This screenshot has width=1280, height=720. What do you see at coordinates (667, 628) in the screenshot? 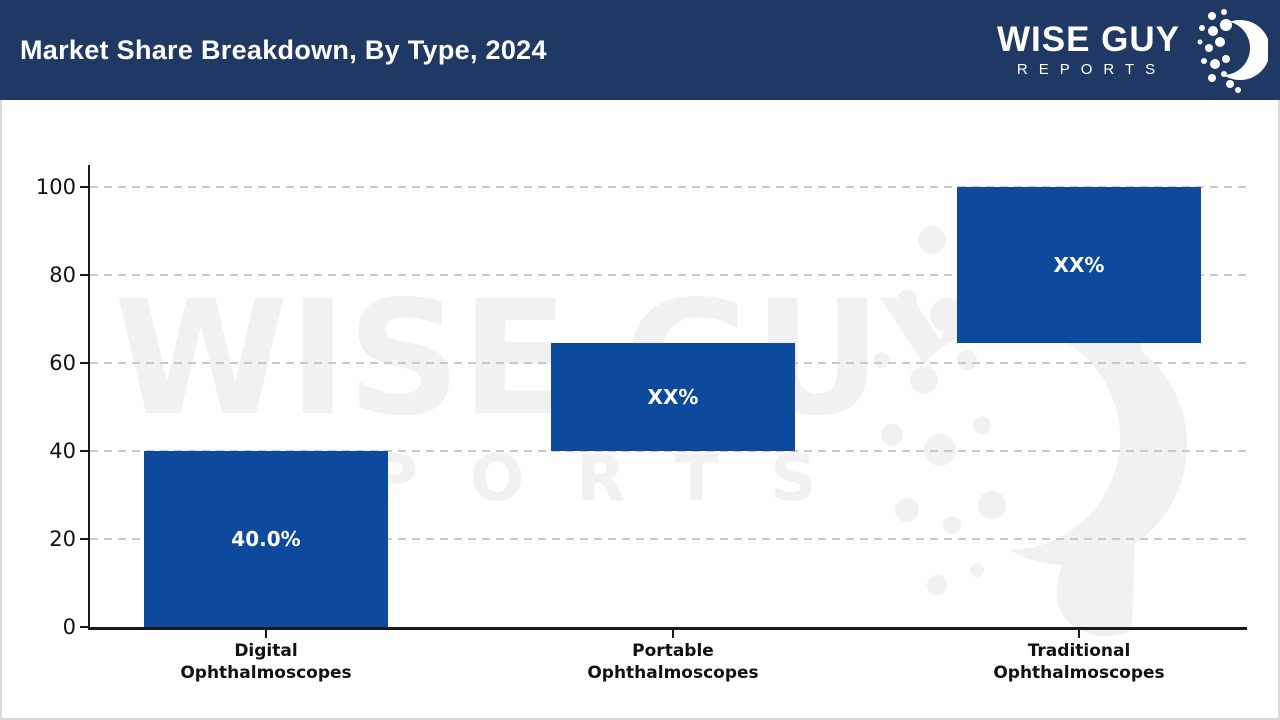
I see `x-axis-spine` at bounding box center [667, 628].